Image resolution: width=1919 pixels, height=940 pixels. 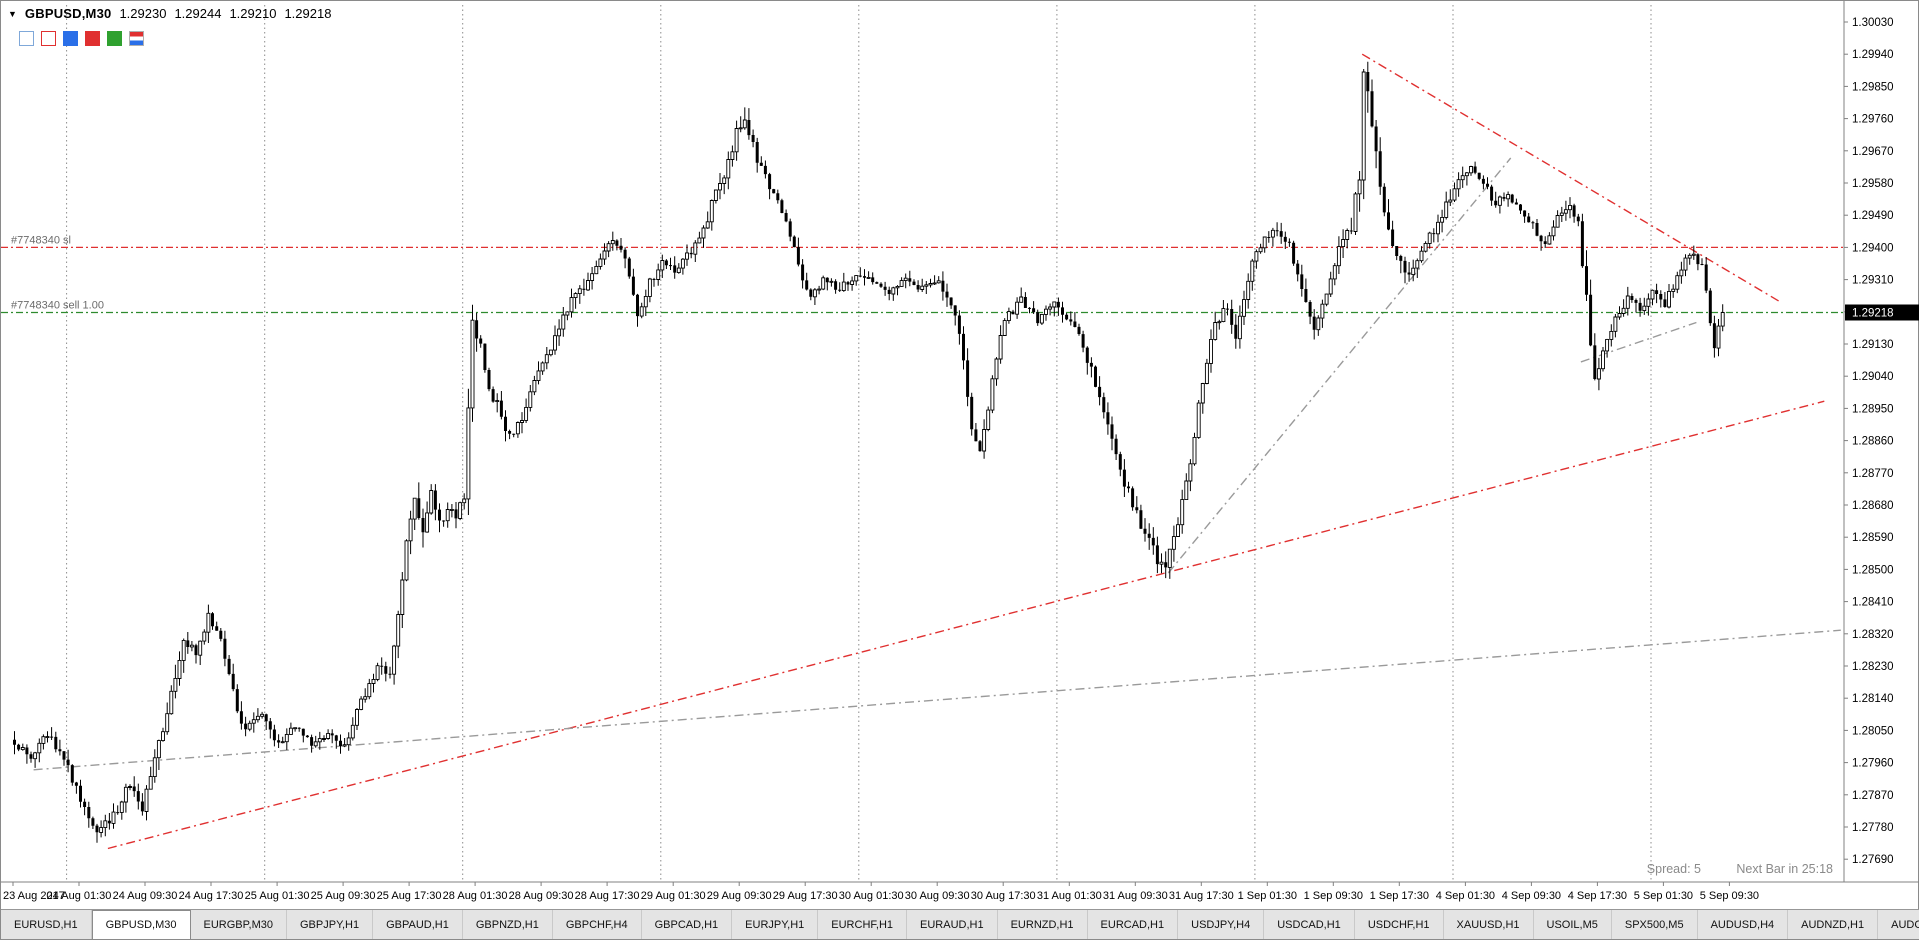 I want to click on y-axis-label: 1.28680, so click(x=1873, y=506).